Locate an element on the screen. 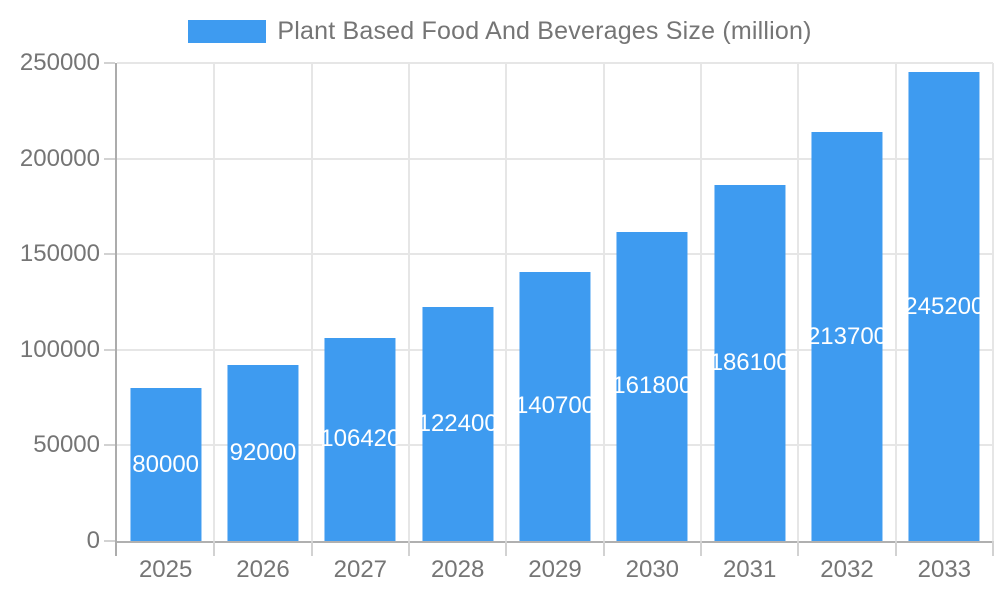  bar-value-label: 245200 is located at coordinates (944, 306).